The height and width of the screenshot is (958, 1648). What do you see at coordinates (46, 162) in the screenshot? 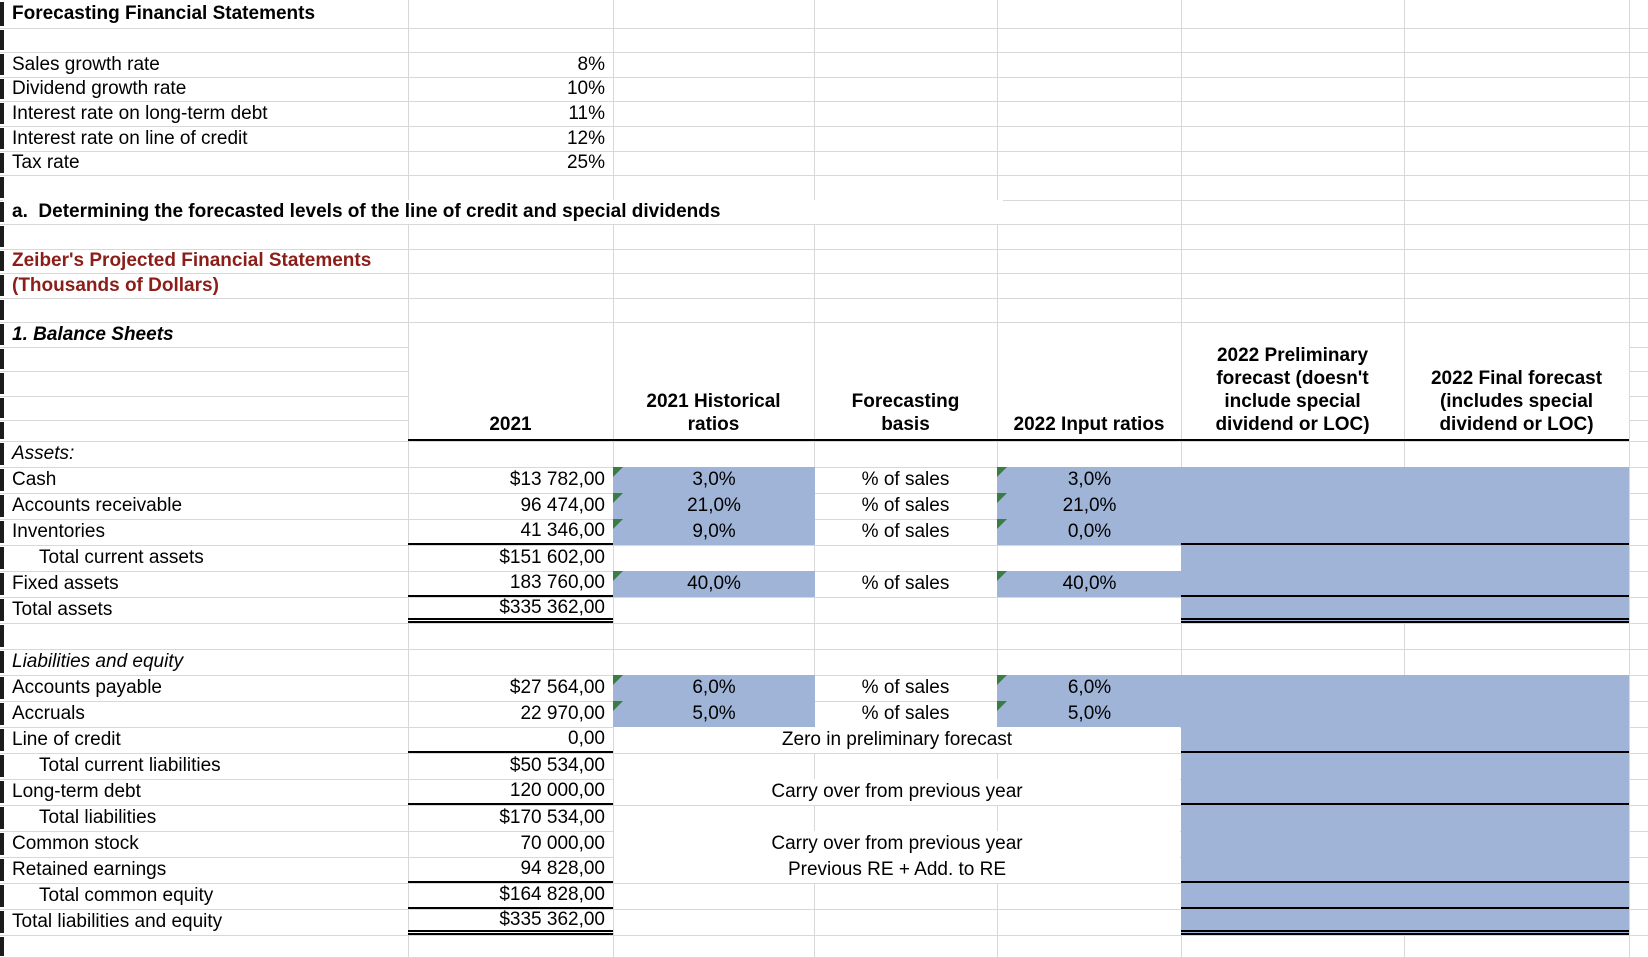
I see `tax-rate-label: Tax rate` at bounding box center [46, 162].